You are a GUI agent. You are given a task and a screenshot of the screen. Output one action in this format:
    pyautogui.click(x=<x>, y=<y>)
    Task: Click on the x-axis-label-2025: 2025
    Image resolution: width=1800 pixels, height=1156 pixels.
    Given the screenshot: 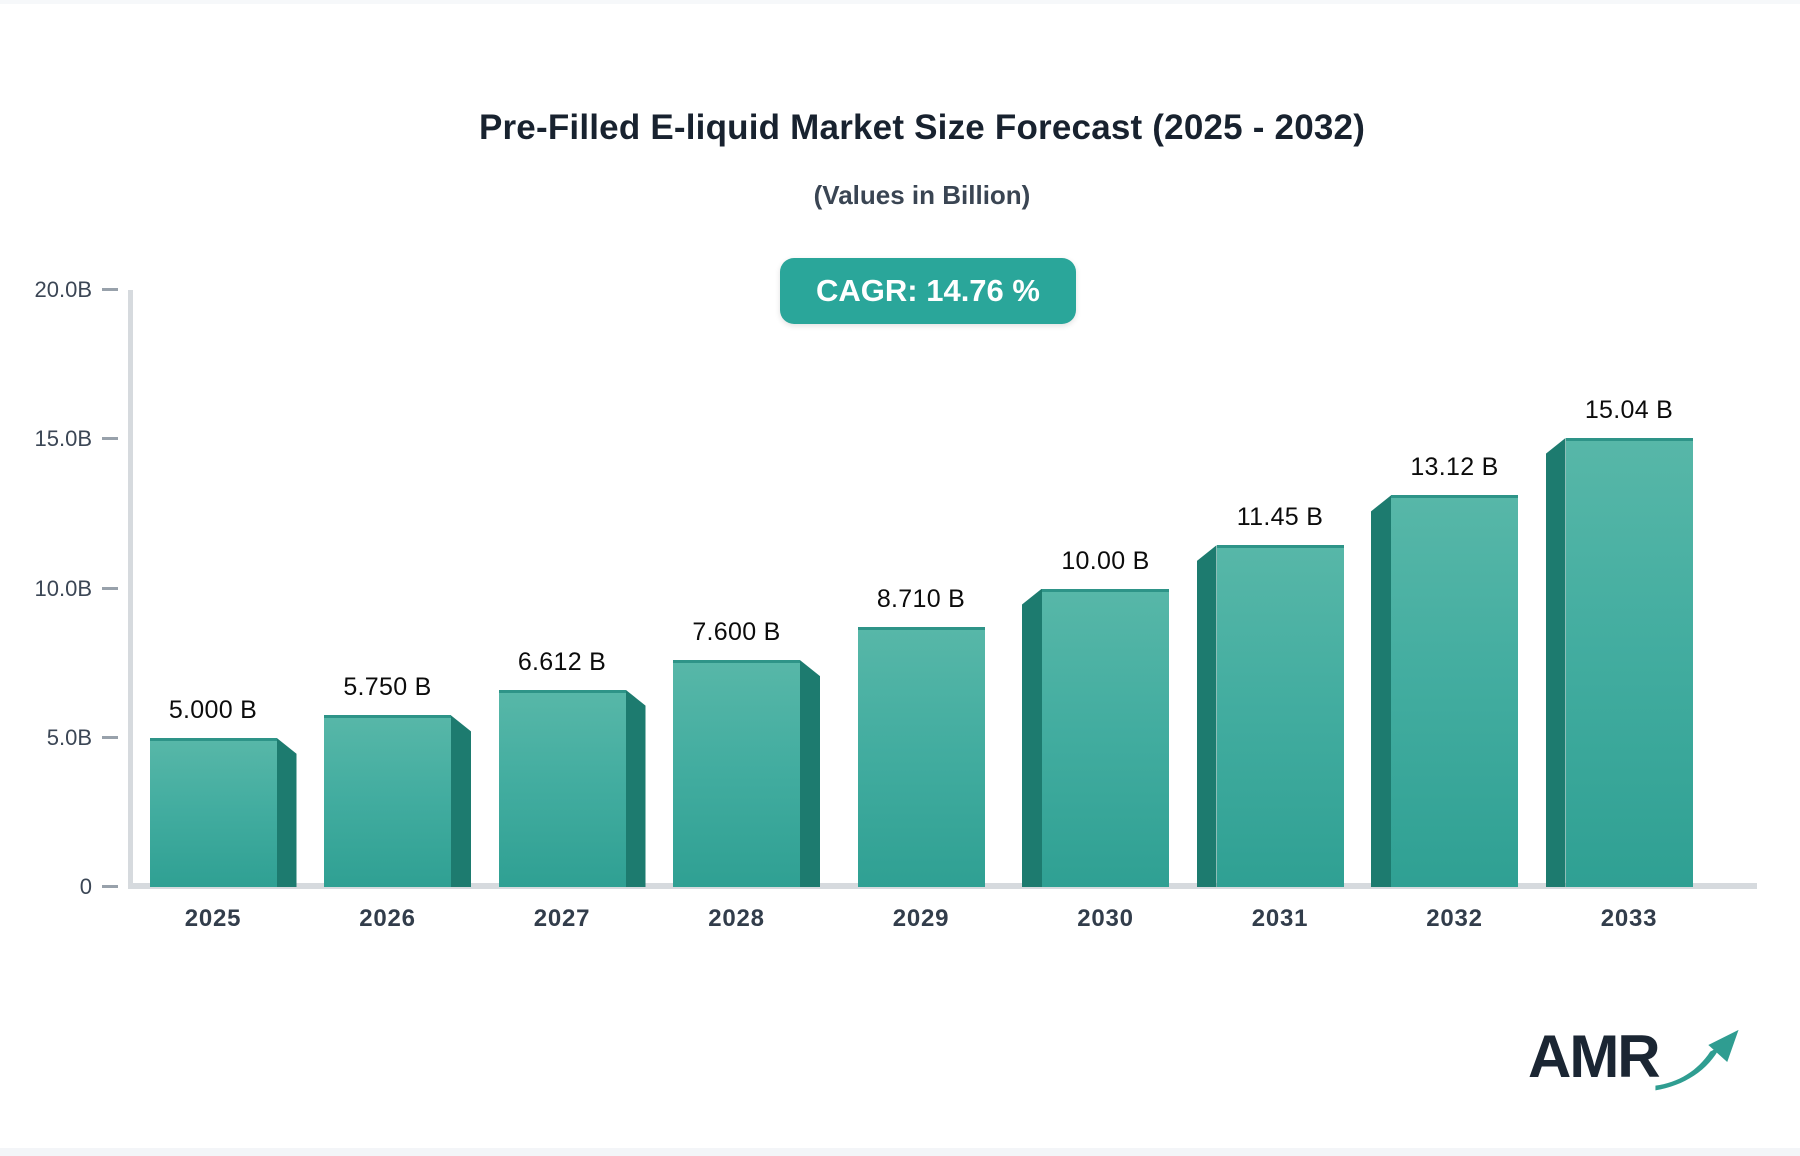 What is the action you would take?
    pyautogui.click(x=213, y=918)
    